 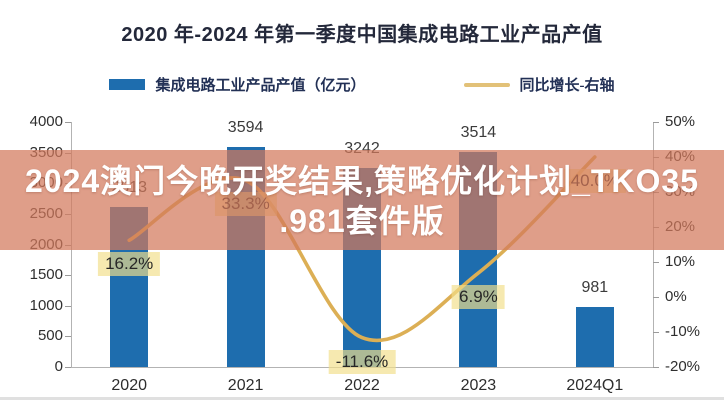 What do you see at coordinates (362, 181) in the screenshot?
I see `overlay-text-line1: 2024澳门今晚开奖结果,策略优化计划_TKO35` at bounding box center [362, 181].